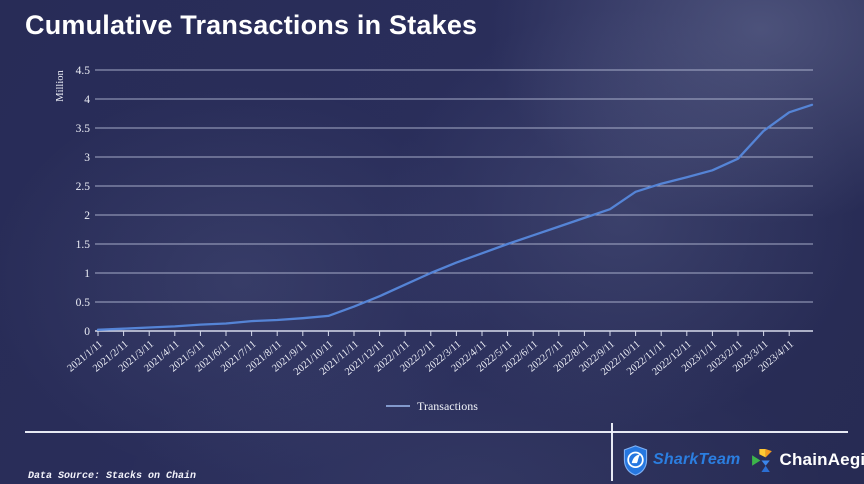 The height and width of the screenshot is (484, 864). What do you see at coordinates (436, 432) in the screenshot?
I see `footer-horizontal-divider` at bounding box center [436, 432].